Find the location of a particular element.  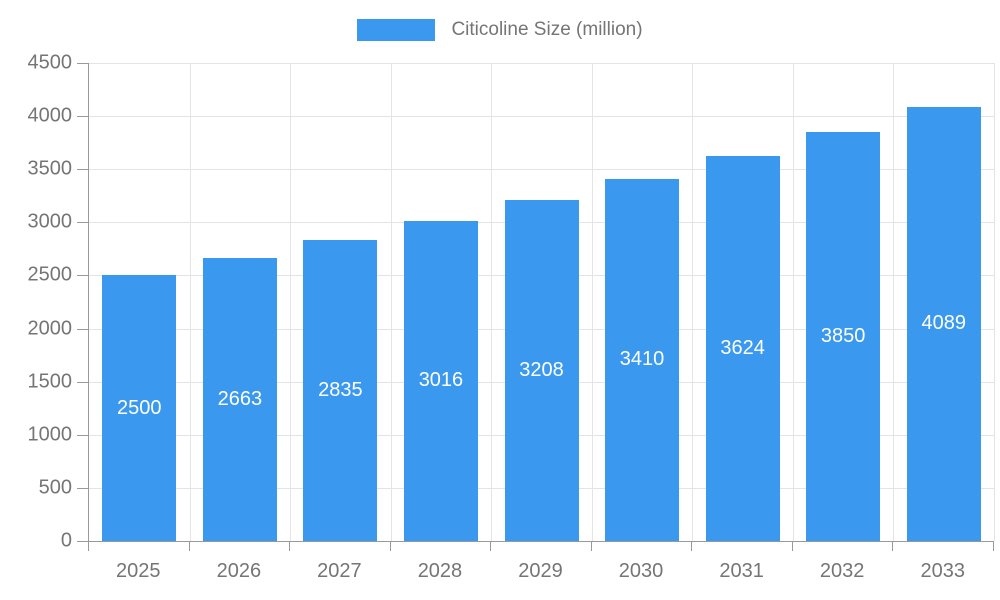

bar-2032: 3850 is located at coordinates (843, 336).